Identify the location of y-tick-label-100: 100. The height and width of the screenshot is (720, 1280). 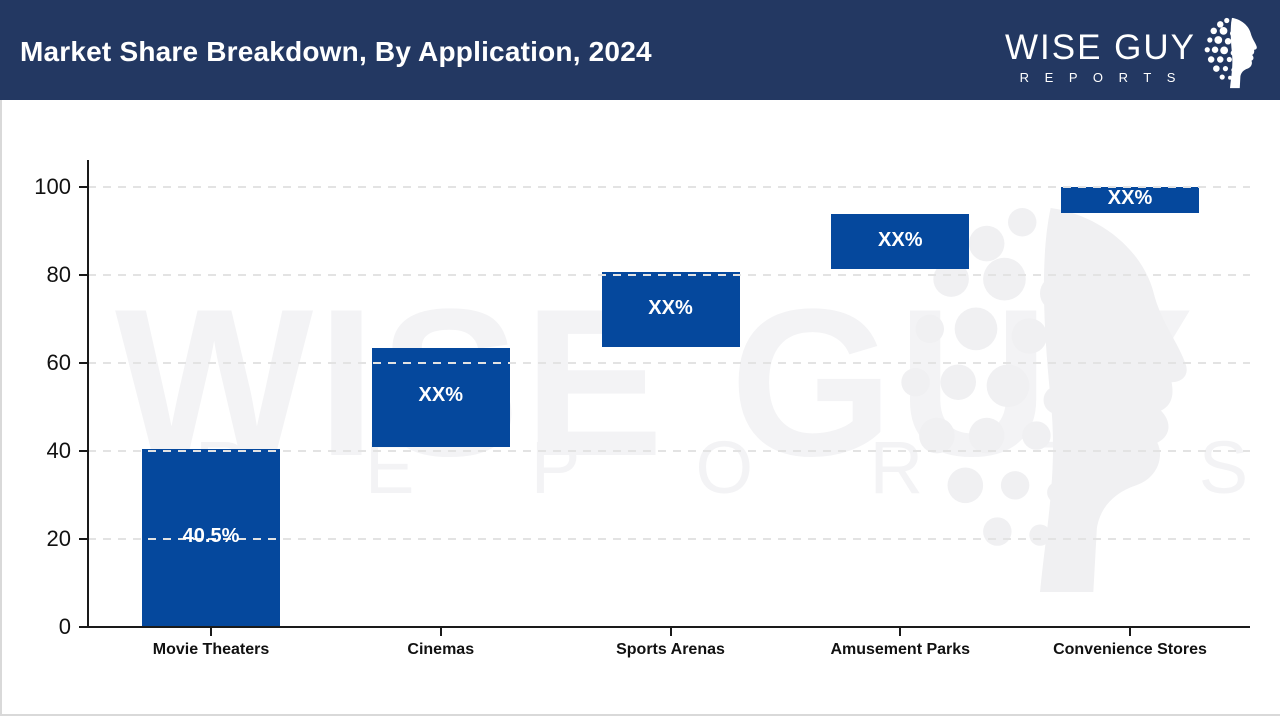
(52, 186).